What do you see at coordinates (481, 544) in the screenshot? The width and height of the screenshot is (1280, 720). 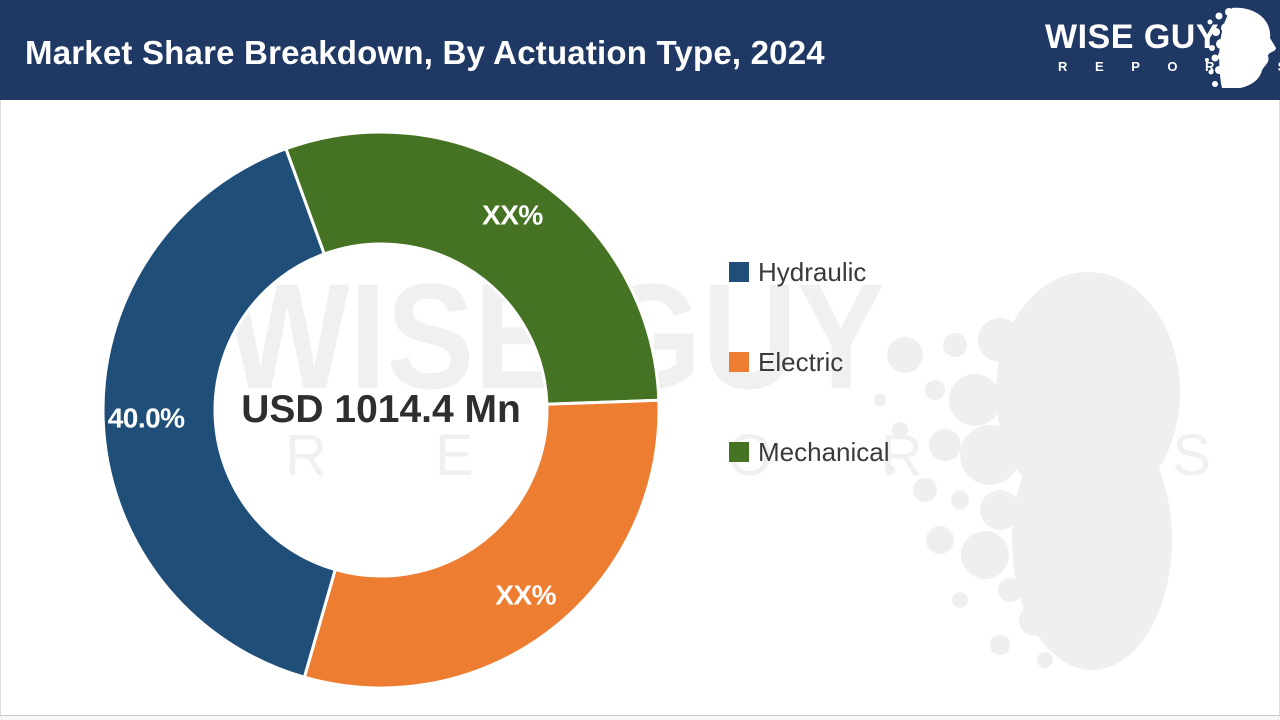 I see `donut-segment-electric` at bounding box center [481, 544].